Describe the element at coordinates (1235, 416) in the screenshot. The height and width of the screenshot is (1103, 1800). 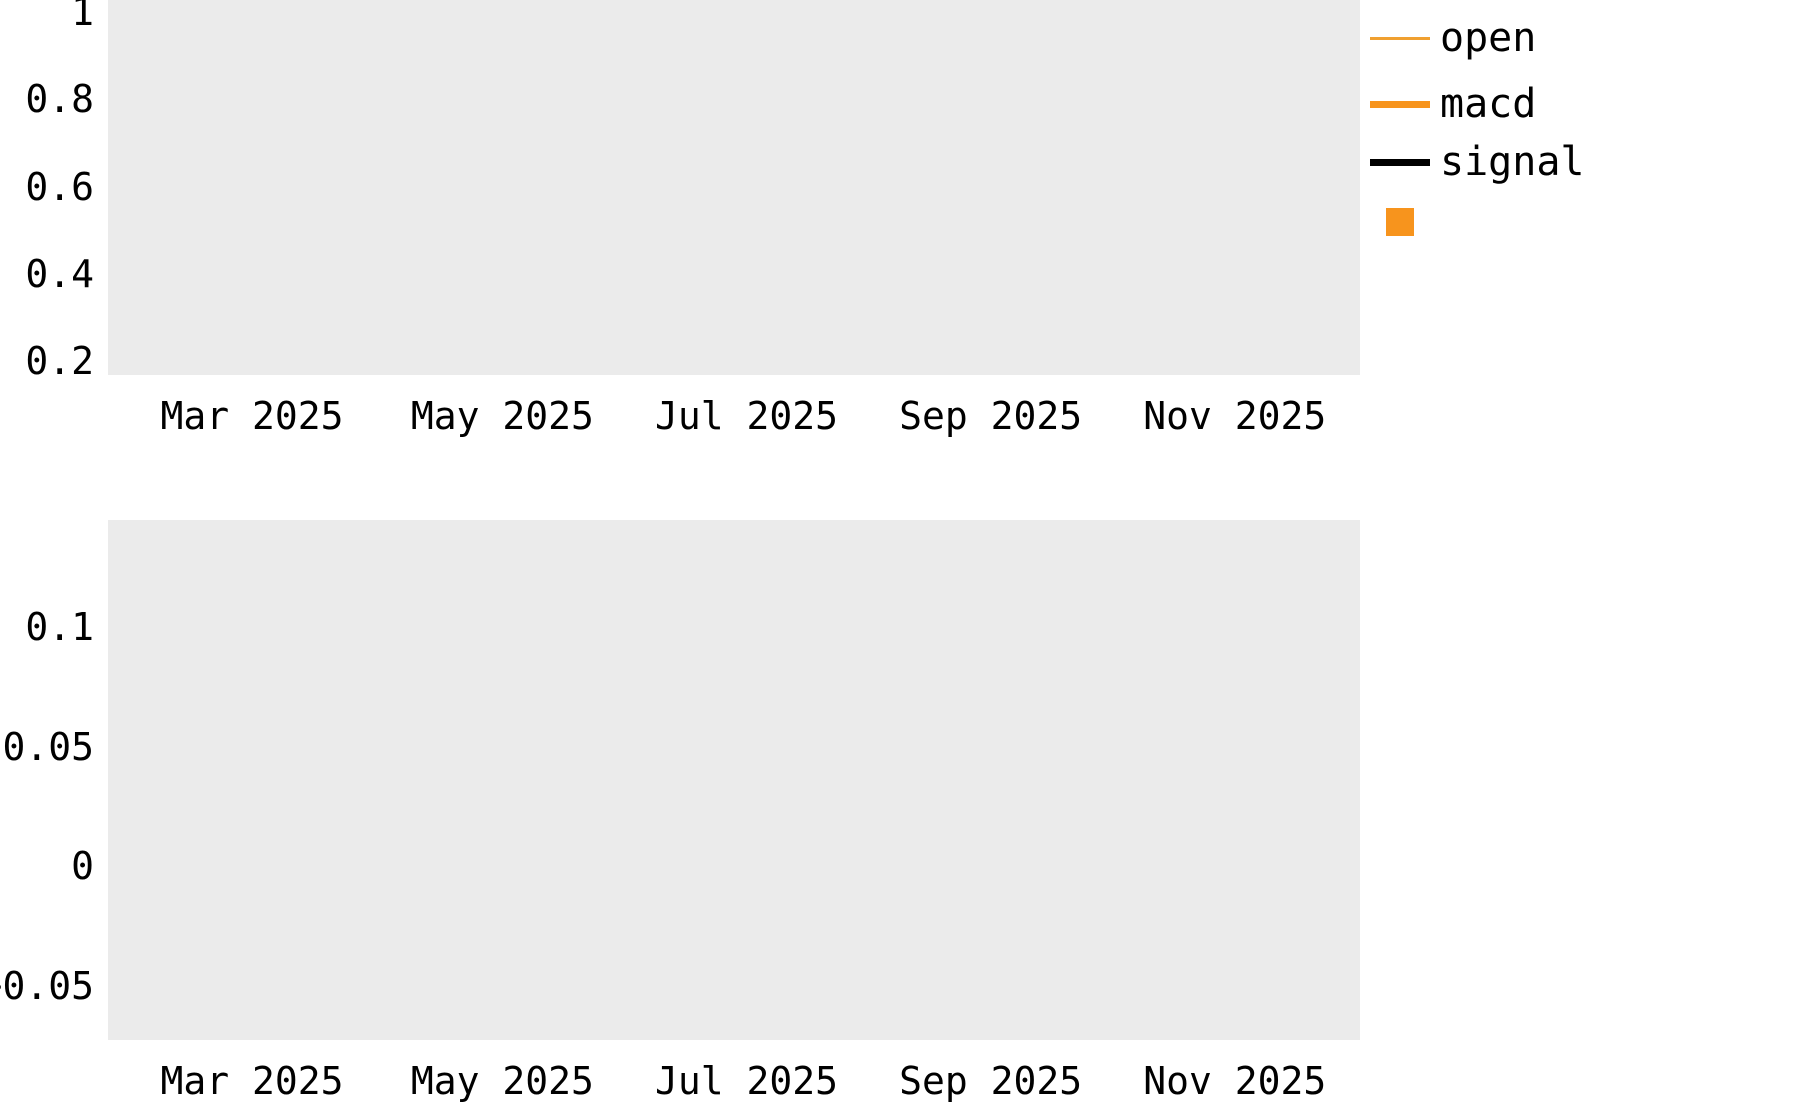
I see `price-x-tick-label: Nov 2025` at that location.